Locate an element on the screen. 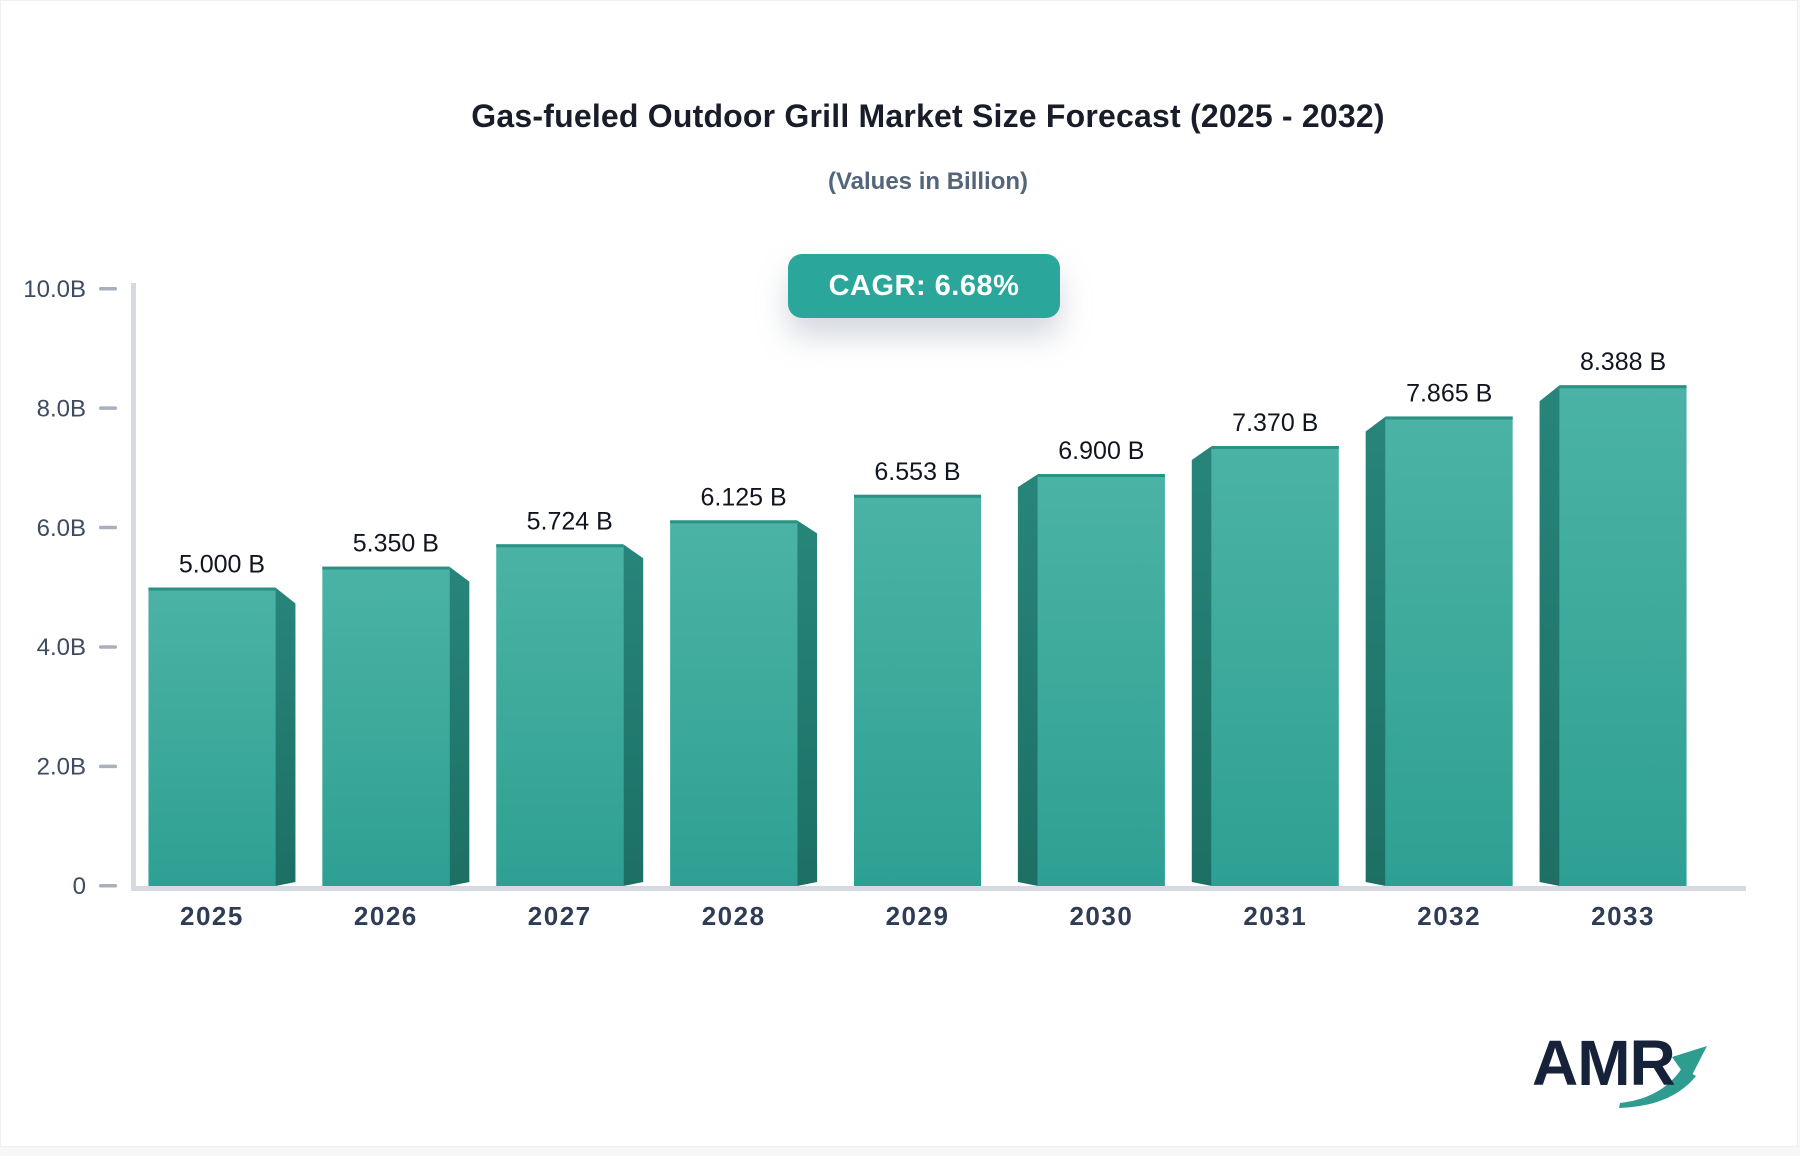 The height and width of the screenshot is (1156, 1800). bar-2027 is located at coordinates (560, 715).